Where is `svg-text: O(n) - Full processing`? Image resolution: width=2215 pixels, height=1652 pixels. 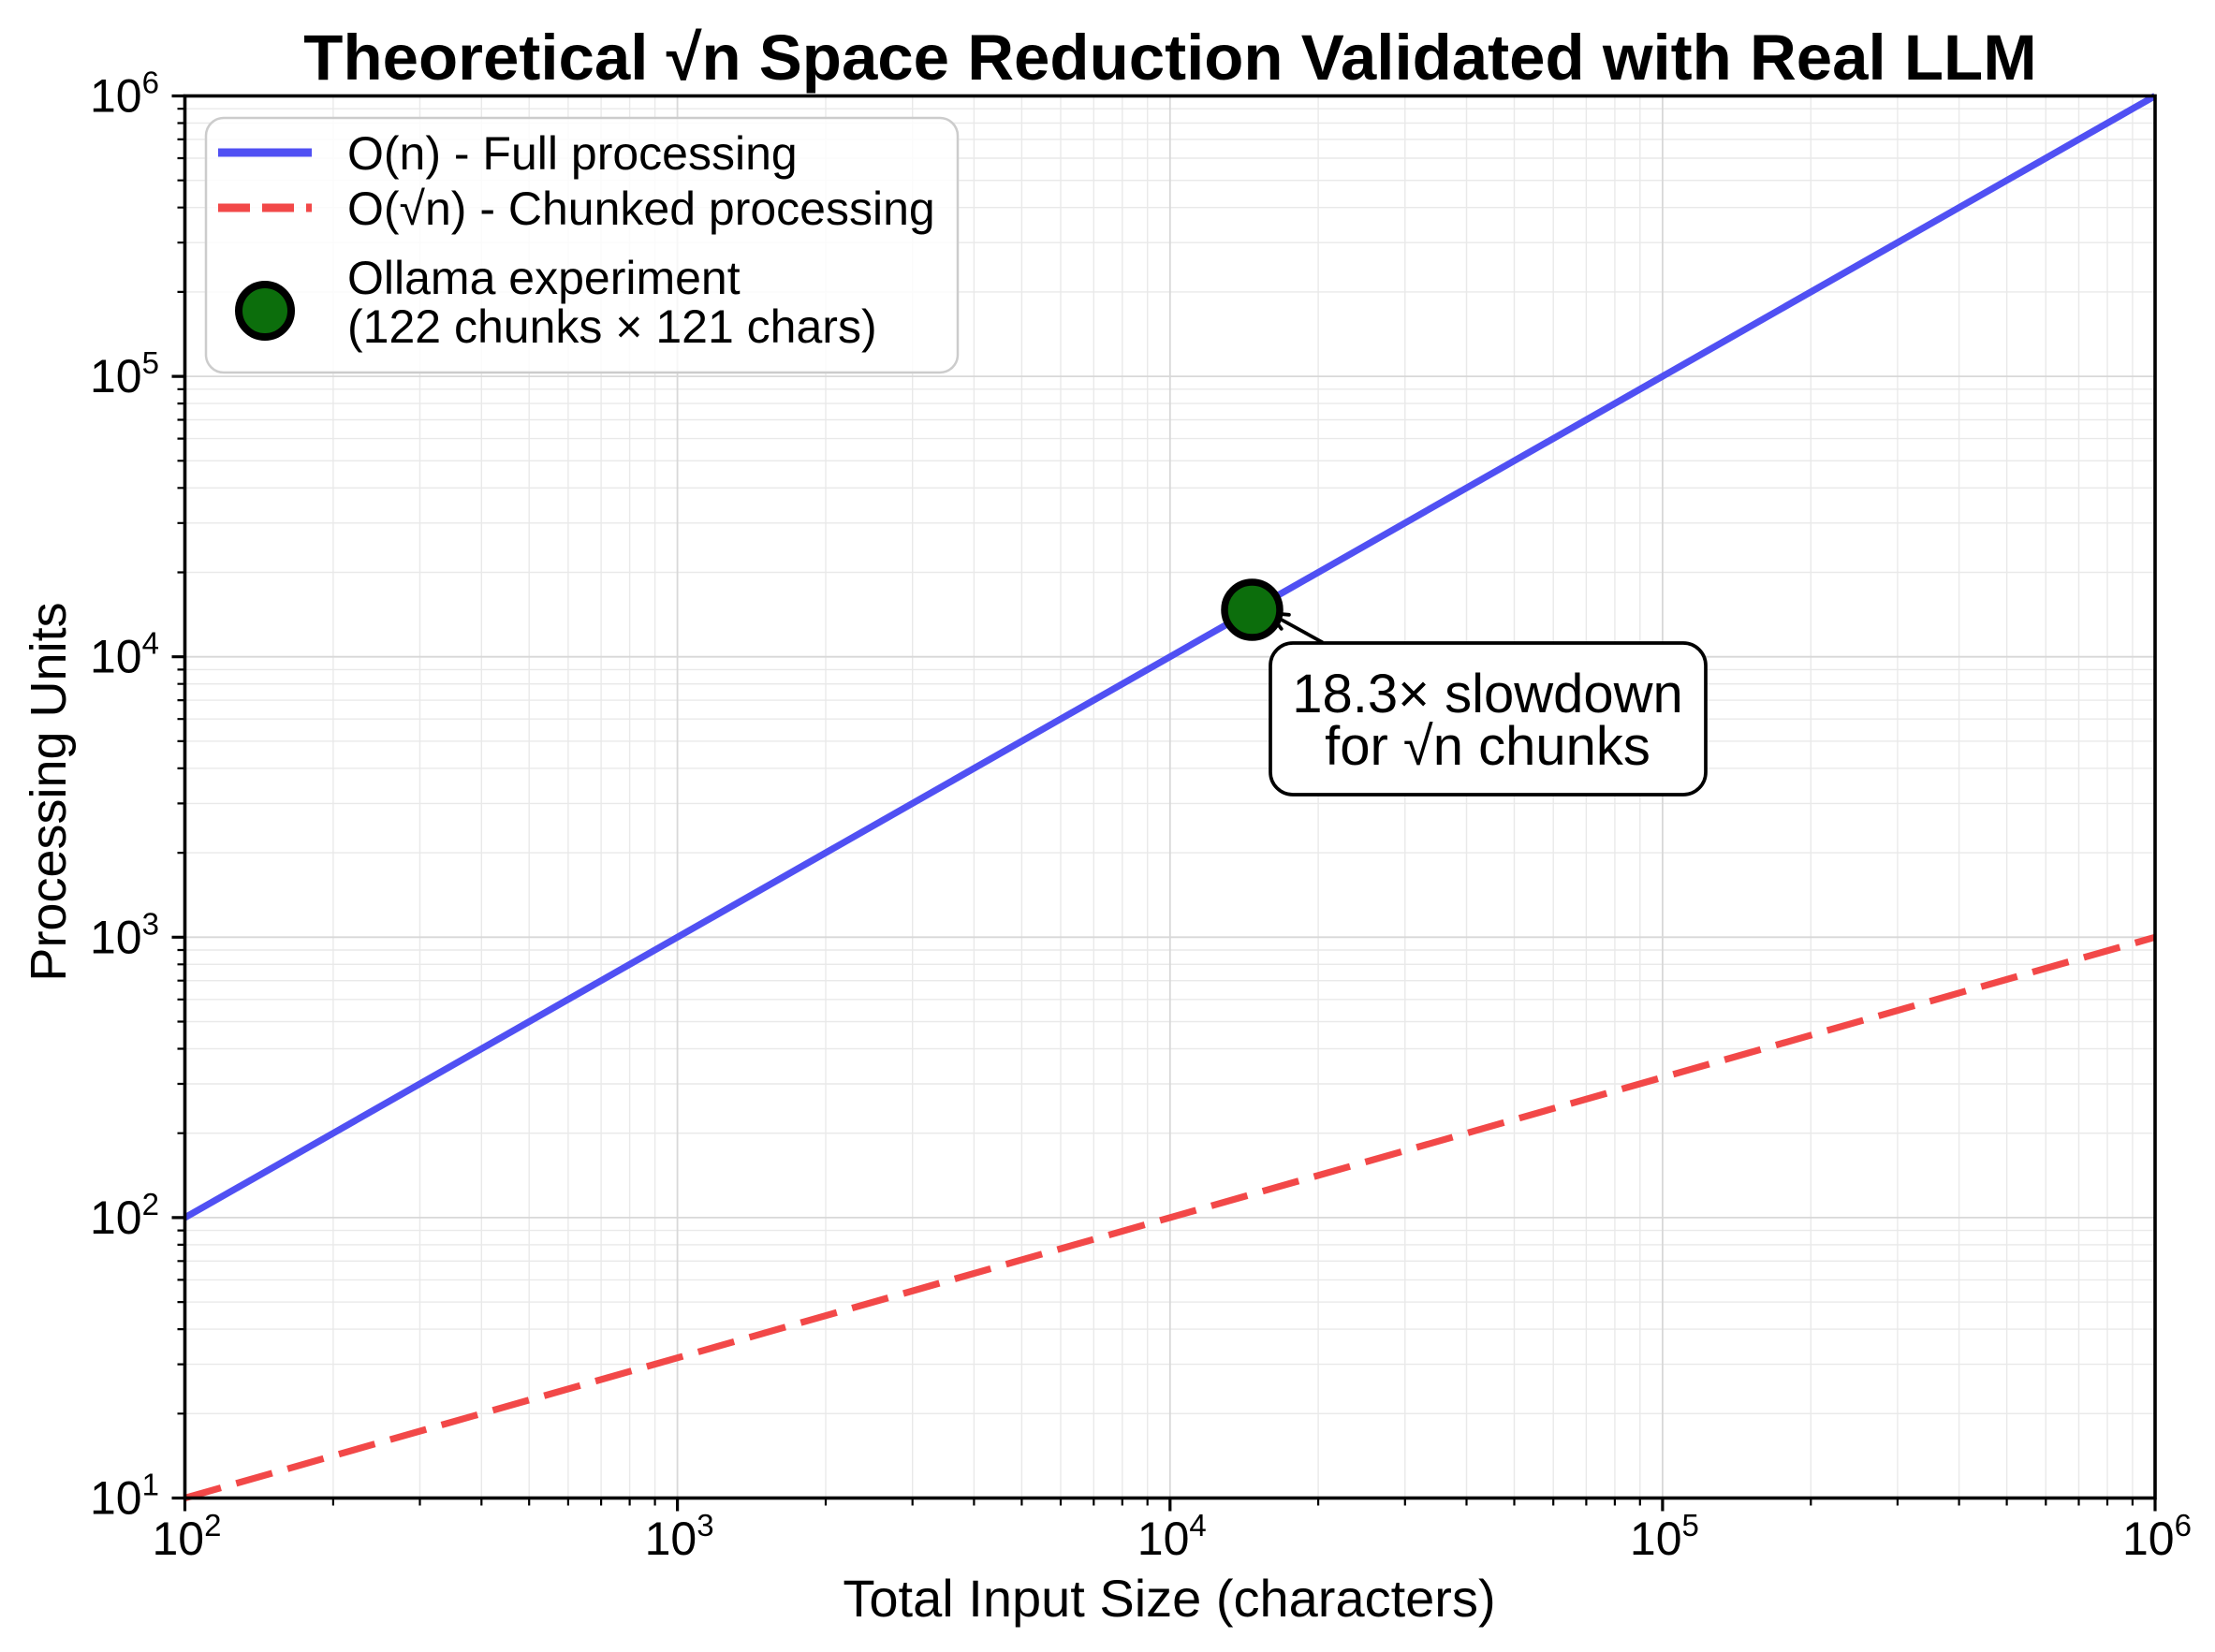
svg-text: O(n) - Full processing is located at coordinates (572, 153).